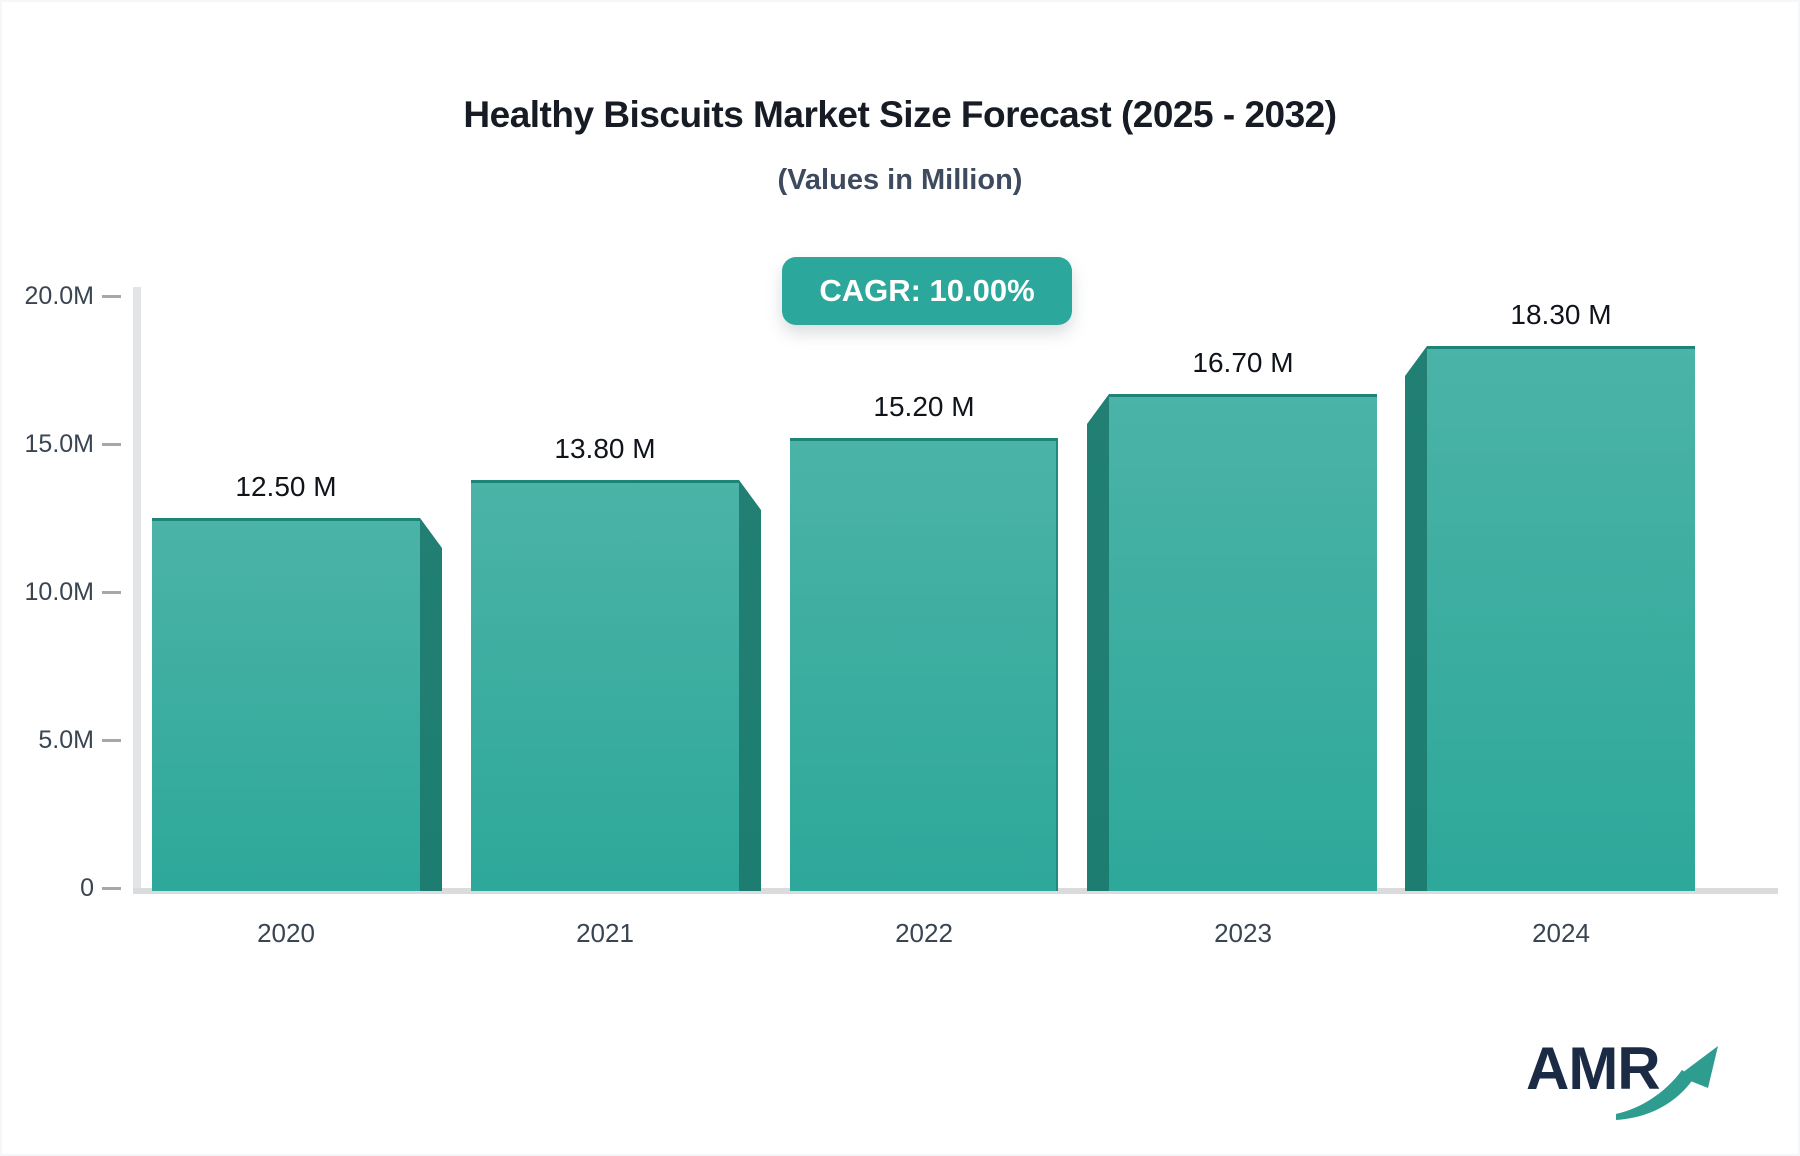 This screenshot has height=1156, width=1800. Describe the element at coordinates (1561, 933) in the screenshot. I see `x-axis-label-2024: 2024` at that location.